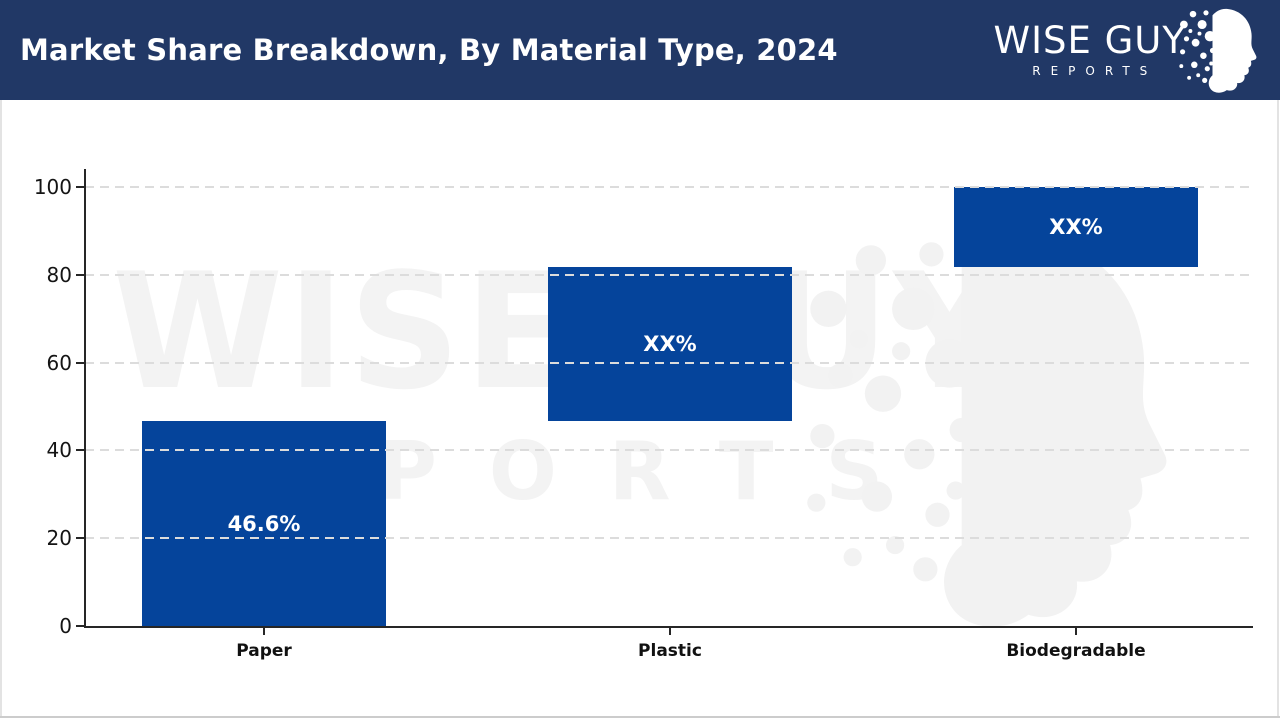 Image resolution: width=1280 pixels, height=720 pixels. Describe the element at coordinates (59, 274) in the screenshot. I see `y-tick-label: 80` at that location.